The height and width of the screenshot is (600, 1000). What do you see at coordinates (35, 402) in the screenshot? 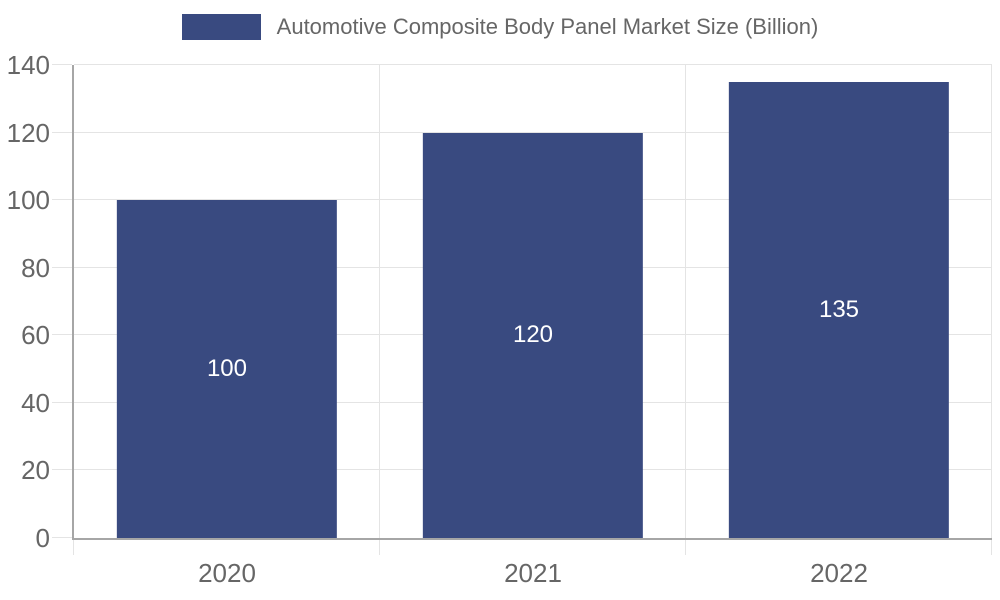
I see `y-axis-tick-label: 40` at bounding box center [35, 402].